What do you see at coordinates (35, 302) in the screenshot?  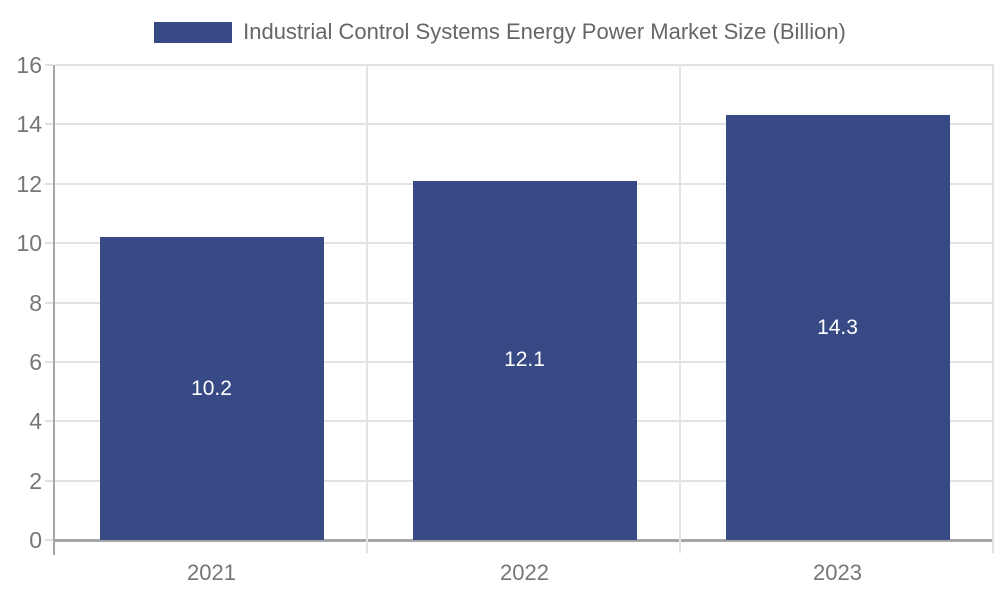 I see `y-tick-label: 8` at bounding box center [35, 302].